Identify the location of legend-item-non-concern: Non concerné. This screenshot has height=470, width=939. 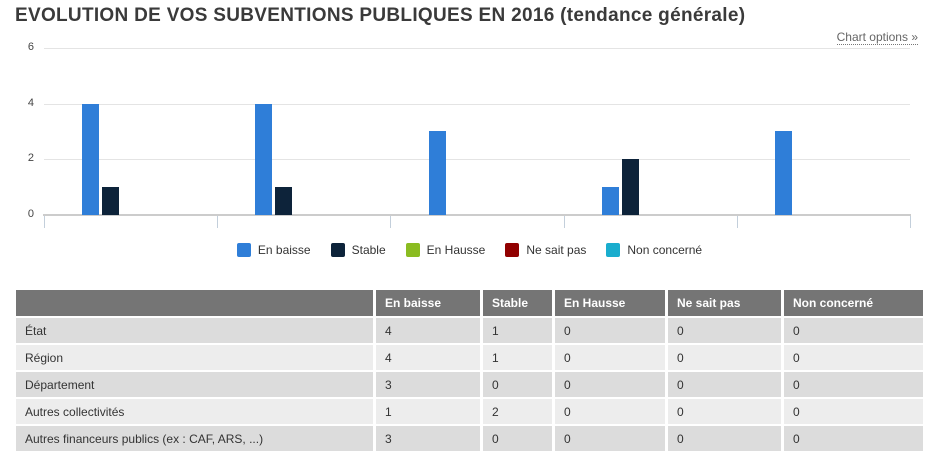
(654, 250).